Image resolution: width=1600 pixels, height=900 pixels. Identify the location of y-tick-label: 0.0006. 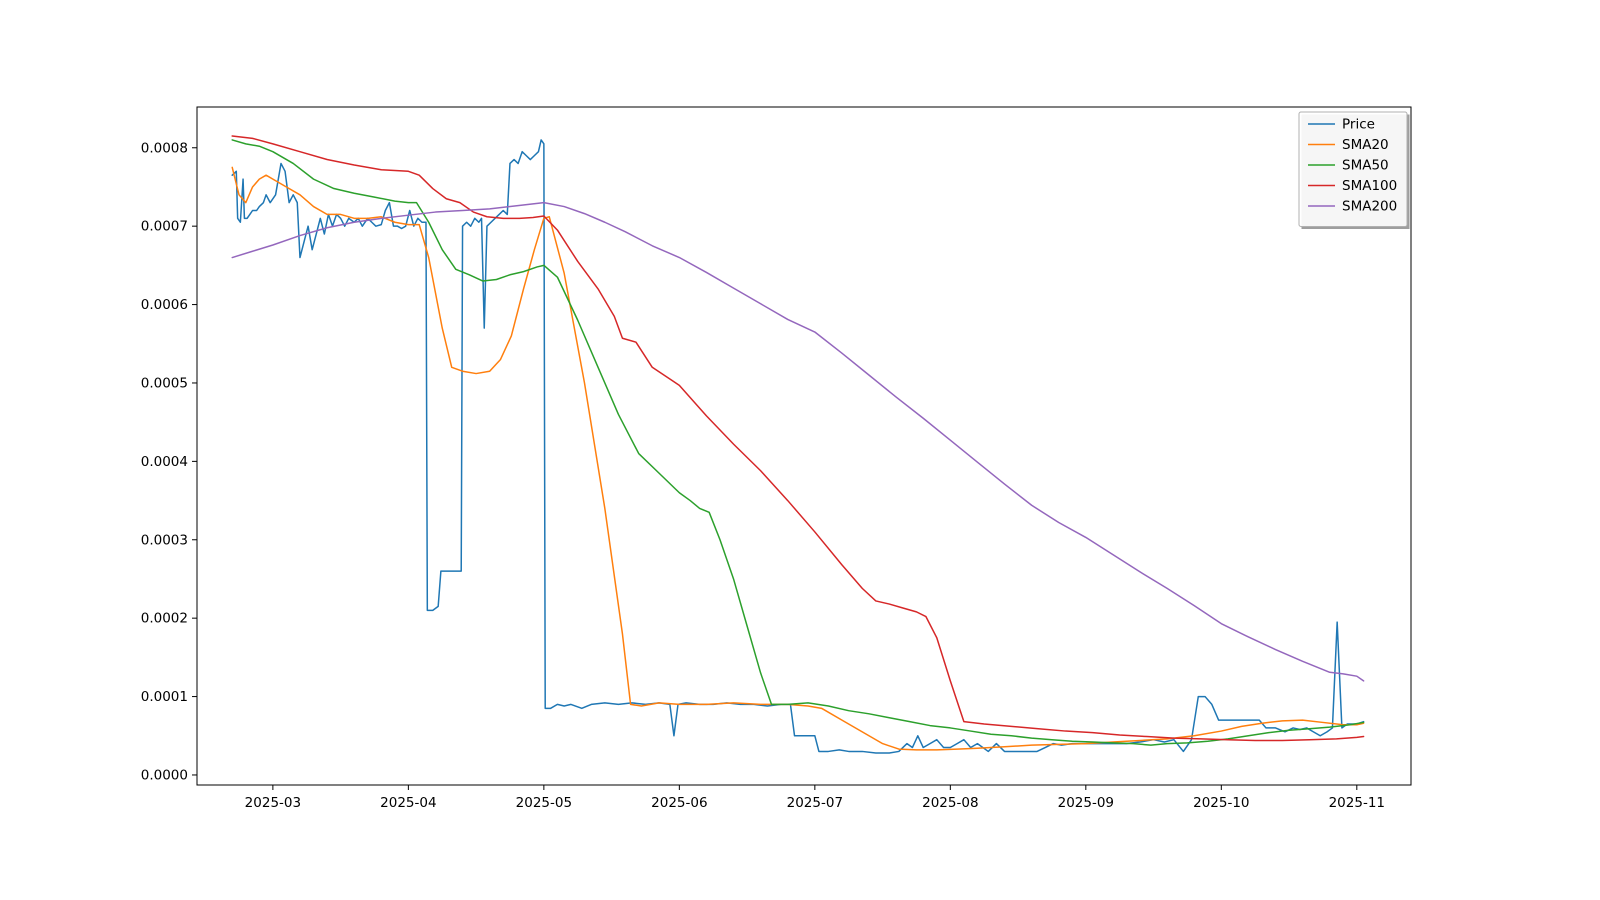
(164, 305).